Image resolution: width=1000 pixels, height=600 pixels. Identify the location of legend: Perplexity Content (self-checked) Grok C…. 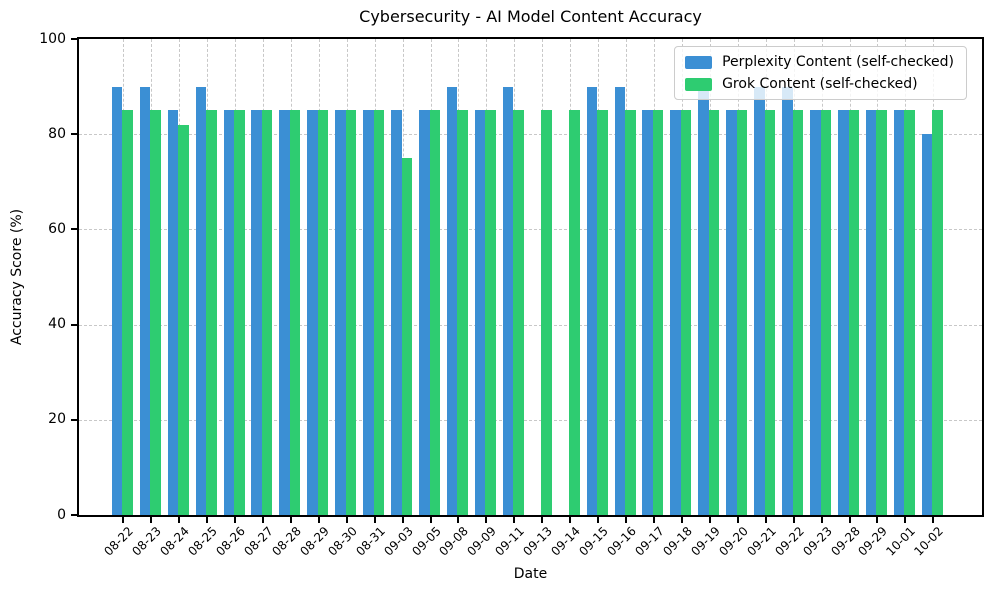
(820, 73).